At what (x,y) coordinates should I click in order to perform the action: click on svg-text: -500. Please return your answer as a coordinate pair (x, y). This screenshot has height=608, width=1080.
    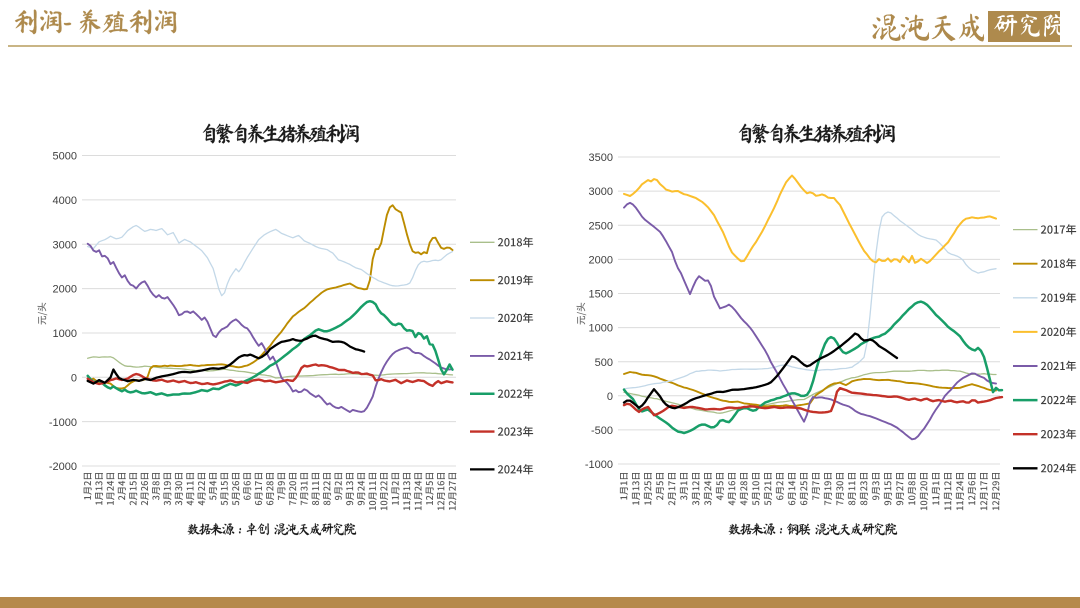
    Looking at the image, I should click on (602, 431).